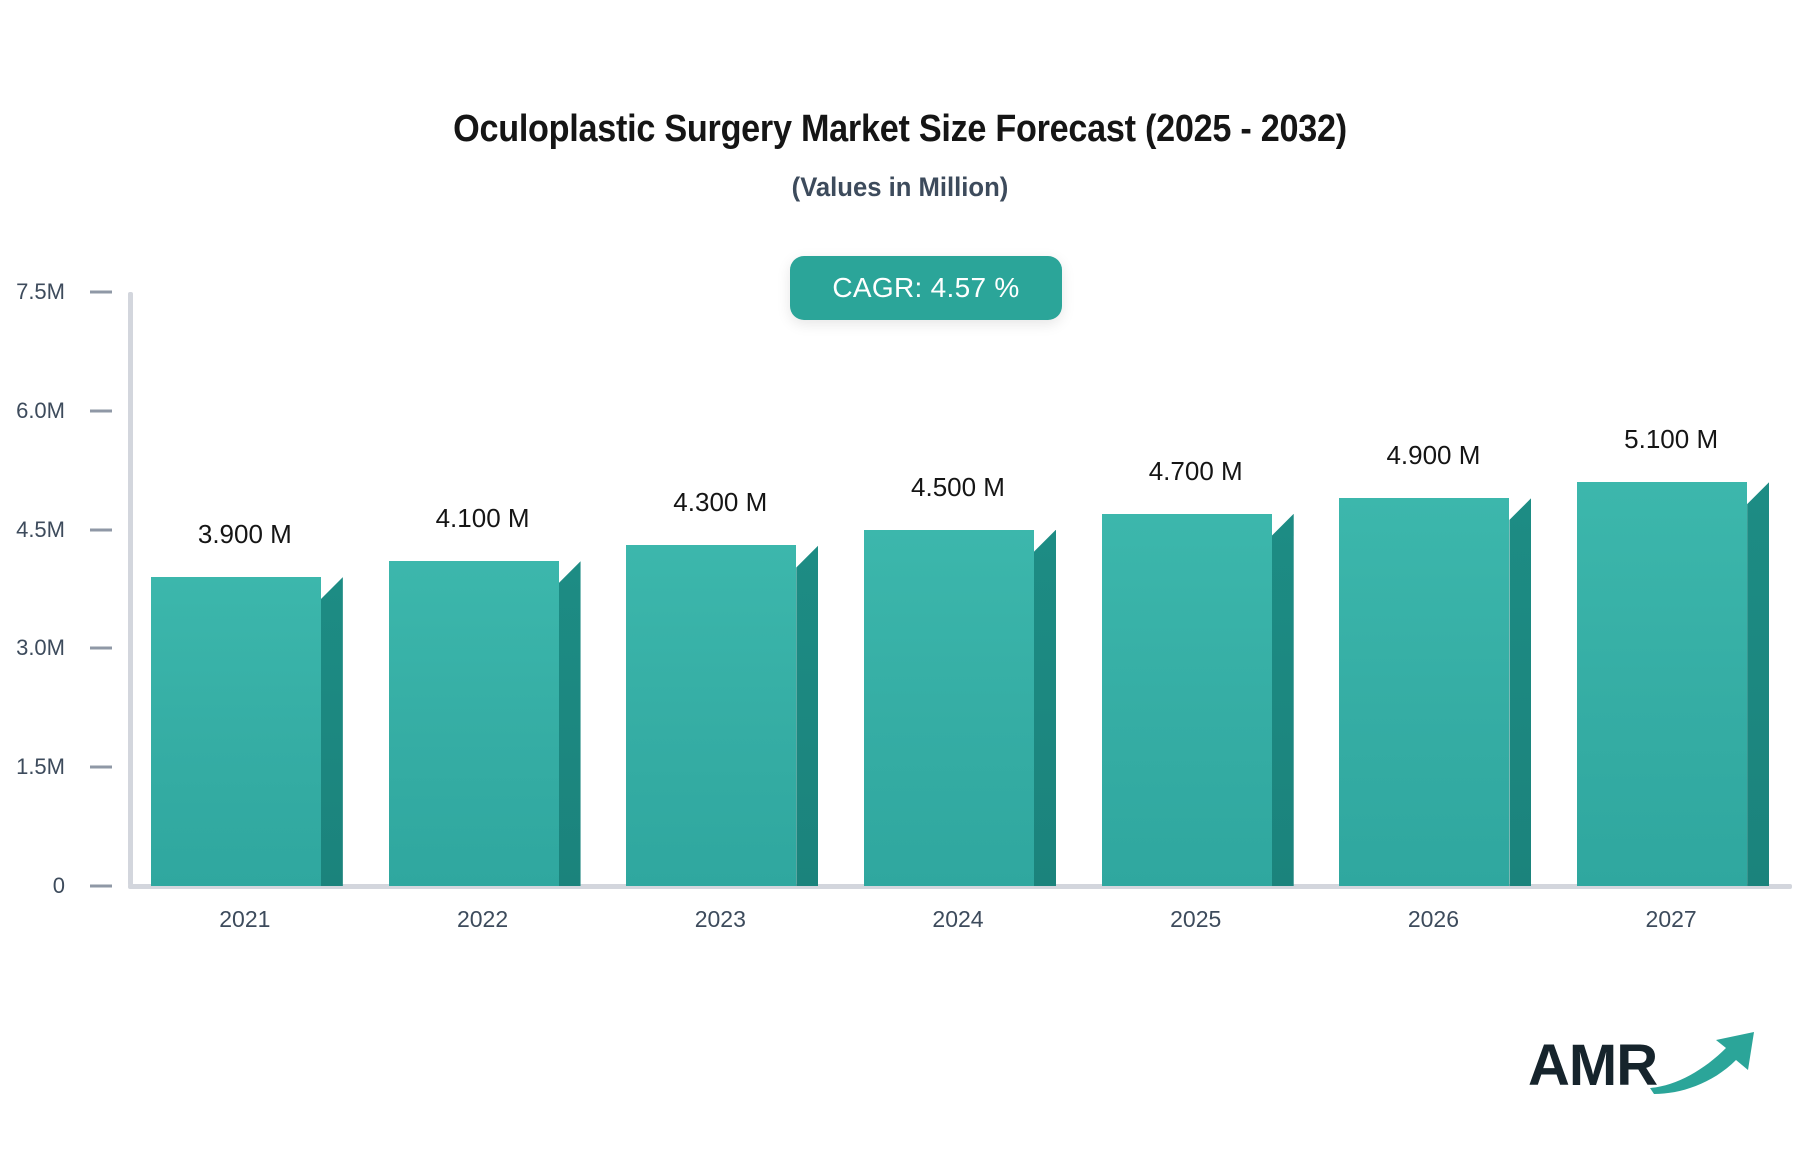  Describe the element at coordinates (958, 919) in the screenshot. I see `x-tick-label: 2024` at that location.